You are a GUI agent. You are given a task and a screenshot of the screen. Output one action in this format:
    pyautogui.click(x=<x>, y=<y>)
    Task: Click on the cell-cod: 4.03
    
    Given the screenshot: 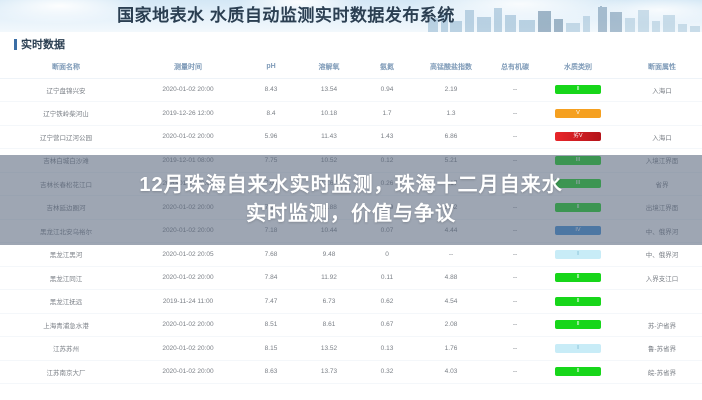 What is the action you would take?
    pyautogui.click(x=451, y=372)
    